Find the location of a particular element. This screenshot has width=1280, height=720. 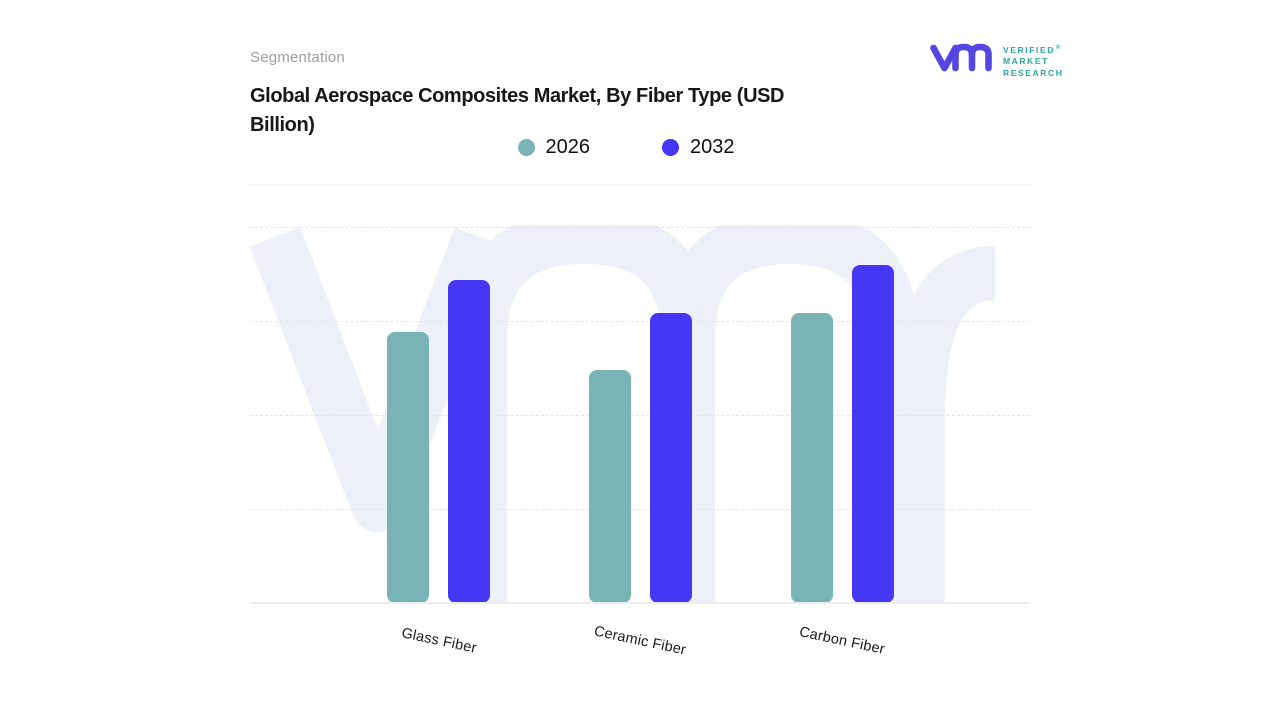

bar-2026-glass-fiber is located at coordinates (408, 467).